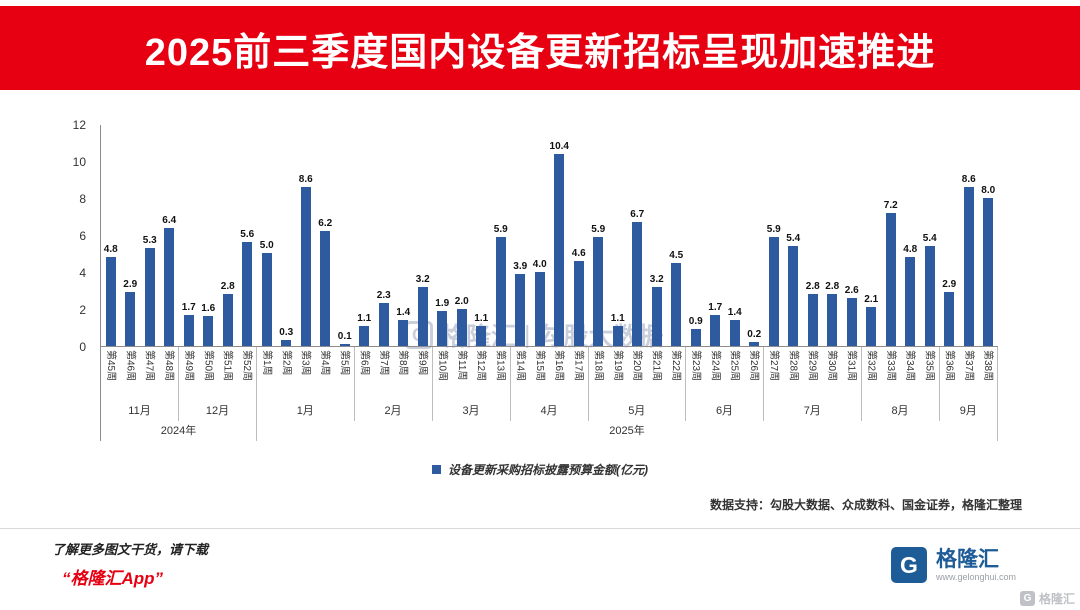 This screenshot has height=610, width=1080. Describe the element at coordinates (305, 266) in the screenshot. I see `bar-第3周` at that location.